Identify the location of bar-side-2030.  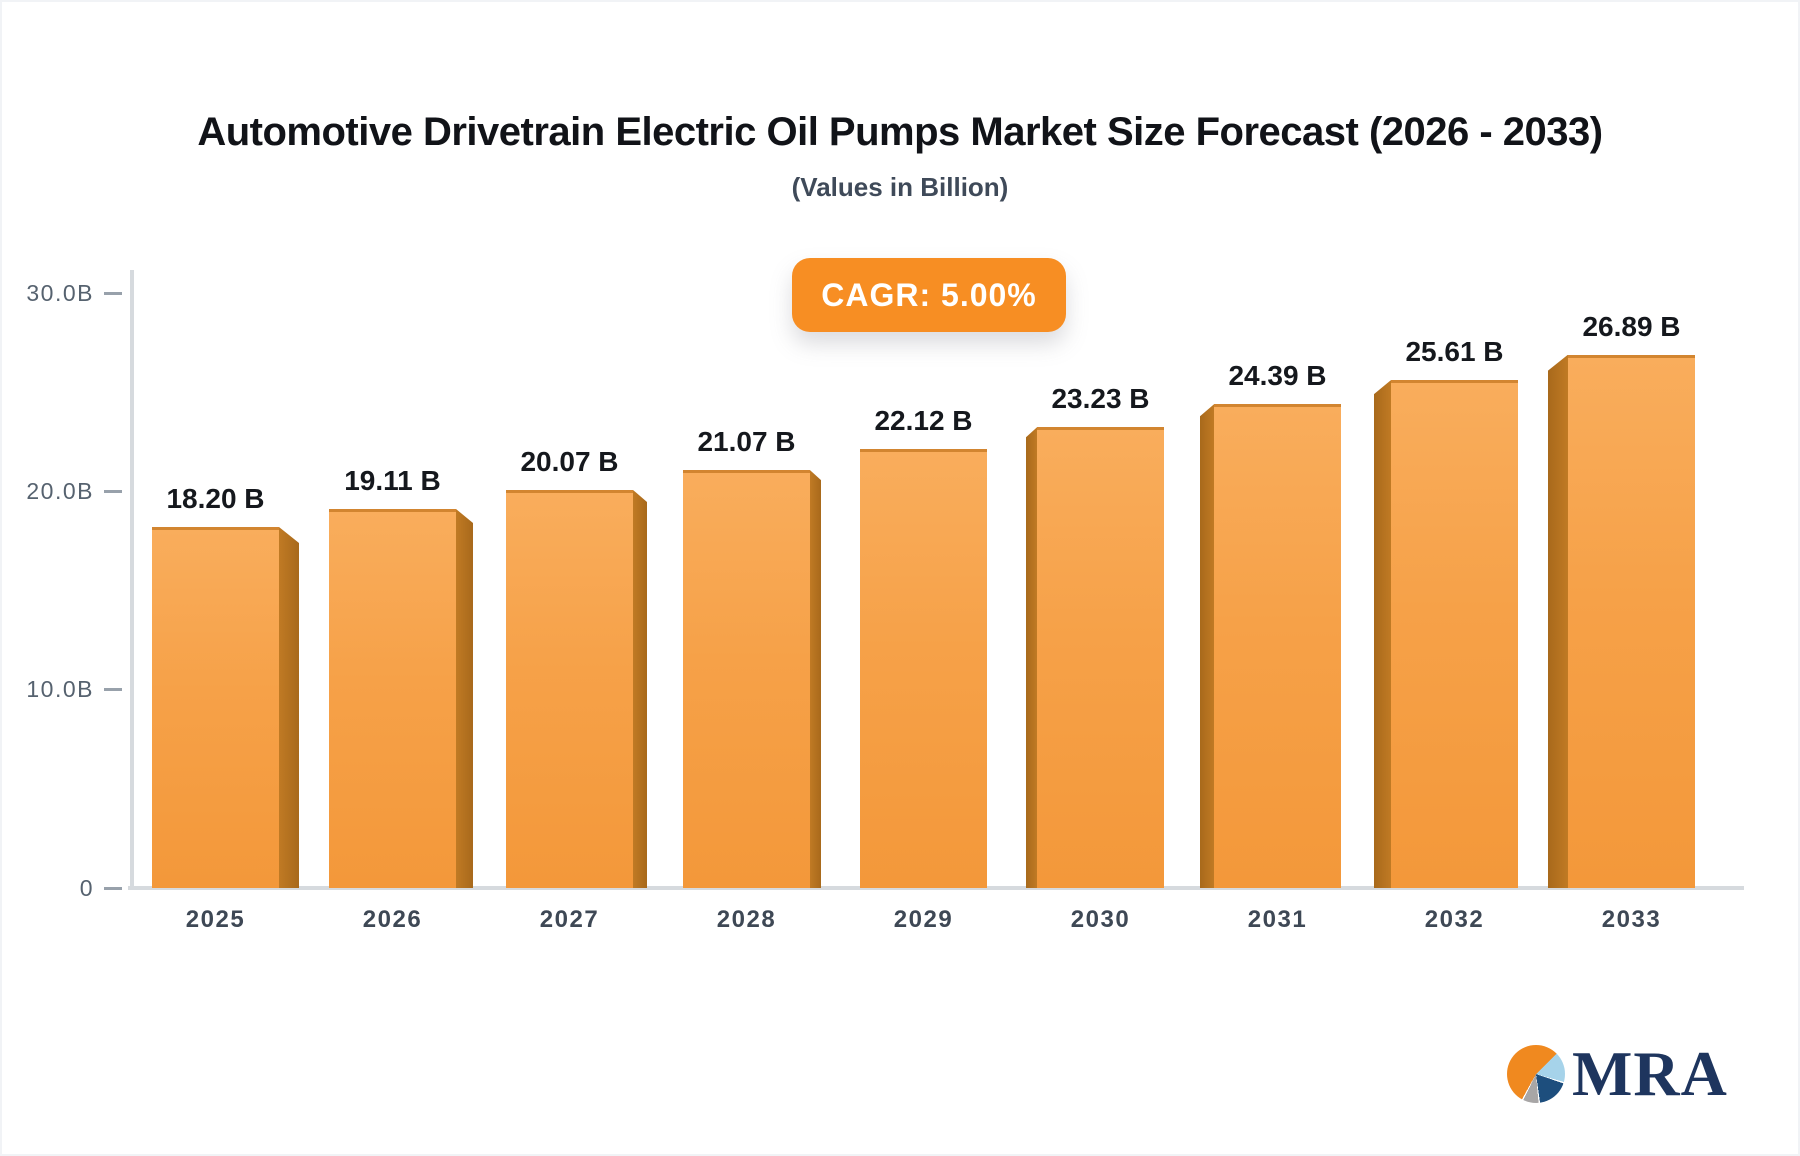
(1031, 657).